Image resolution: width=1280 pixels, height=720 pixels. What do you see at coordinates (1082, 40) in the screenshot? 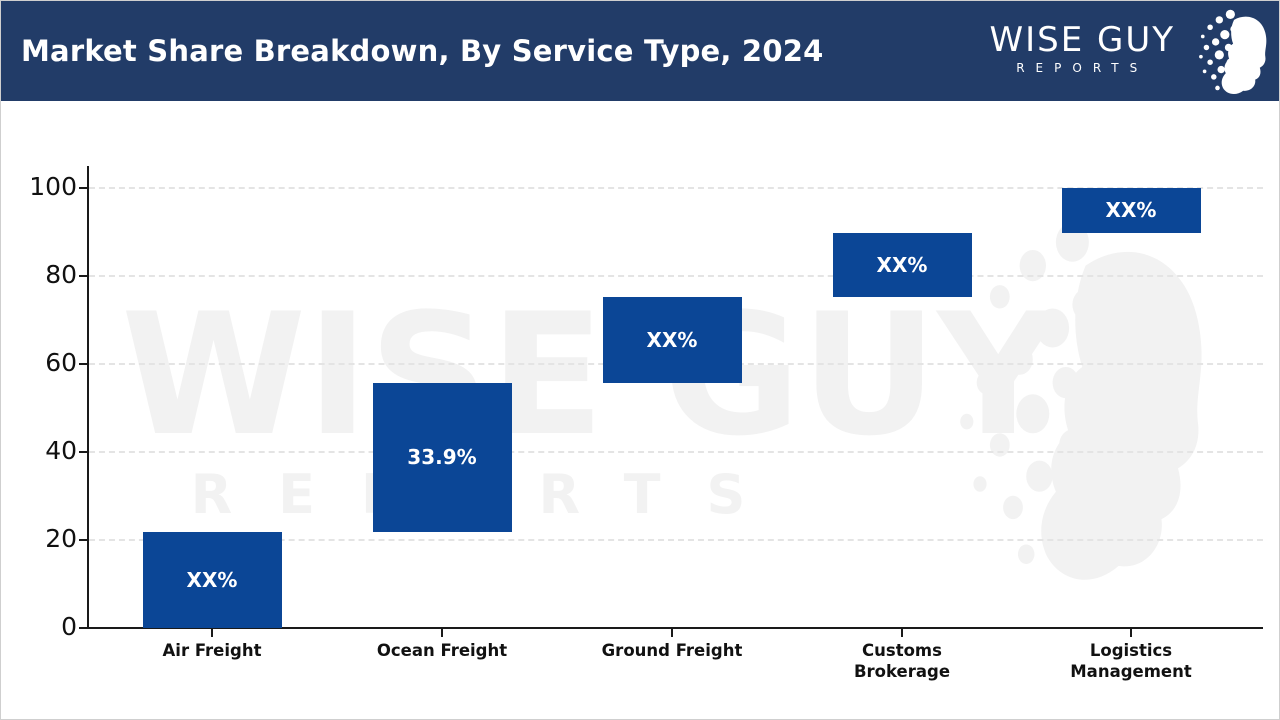
I see `logo-wordmark: WISE GUY` at bounding box center [1082, 40].